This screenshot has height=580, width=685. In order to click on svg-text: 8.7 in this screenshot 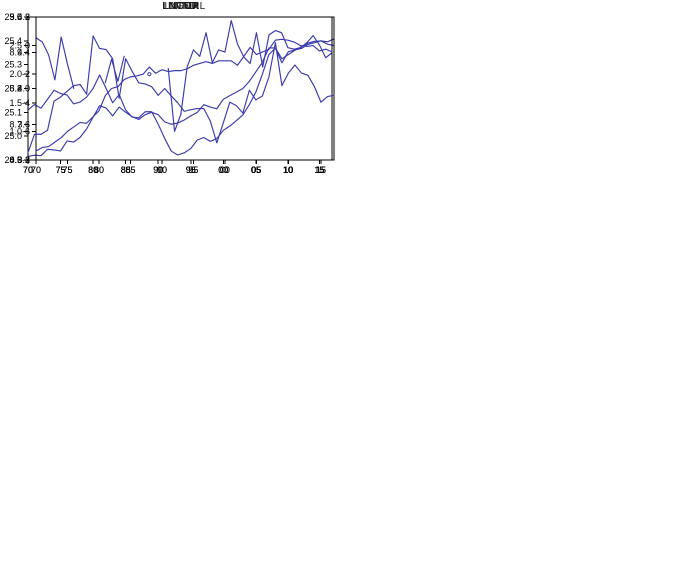, I will do `click(15, 124)`.